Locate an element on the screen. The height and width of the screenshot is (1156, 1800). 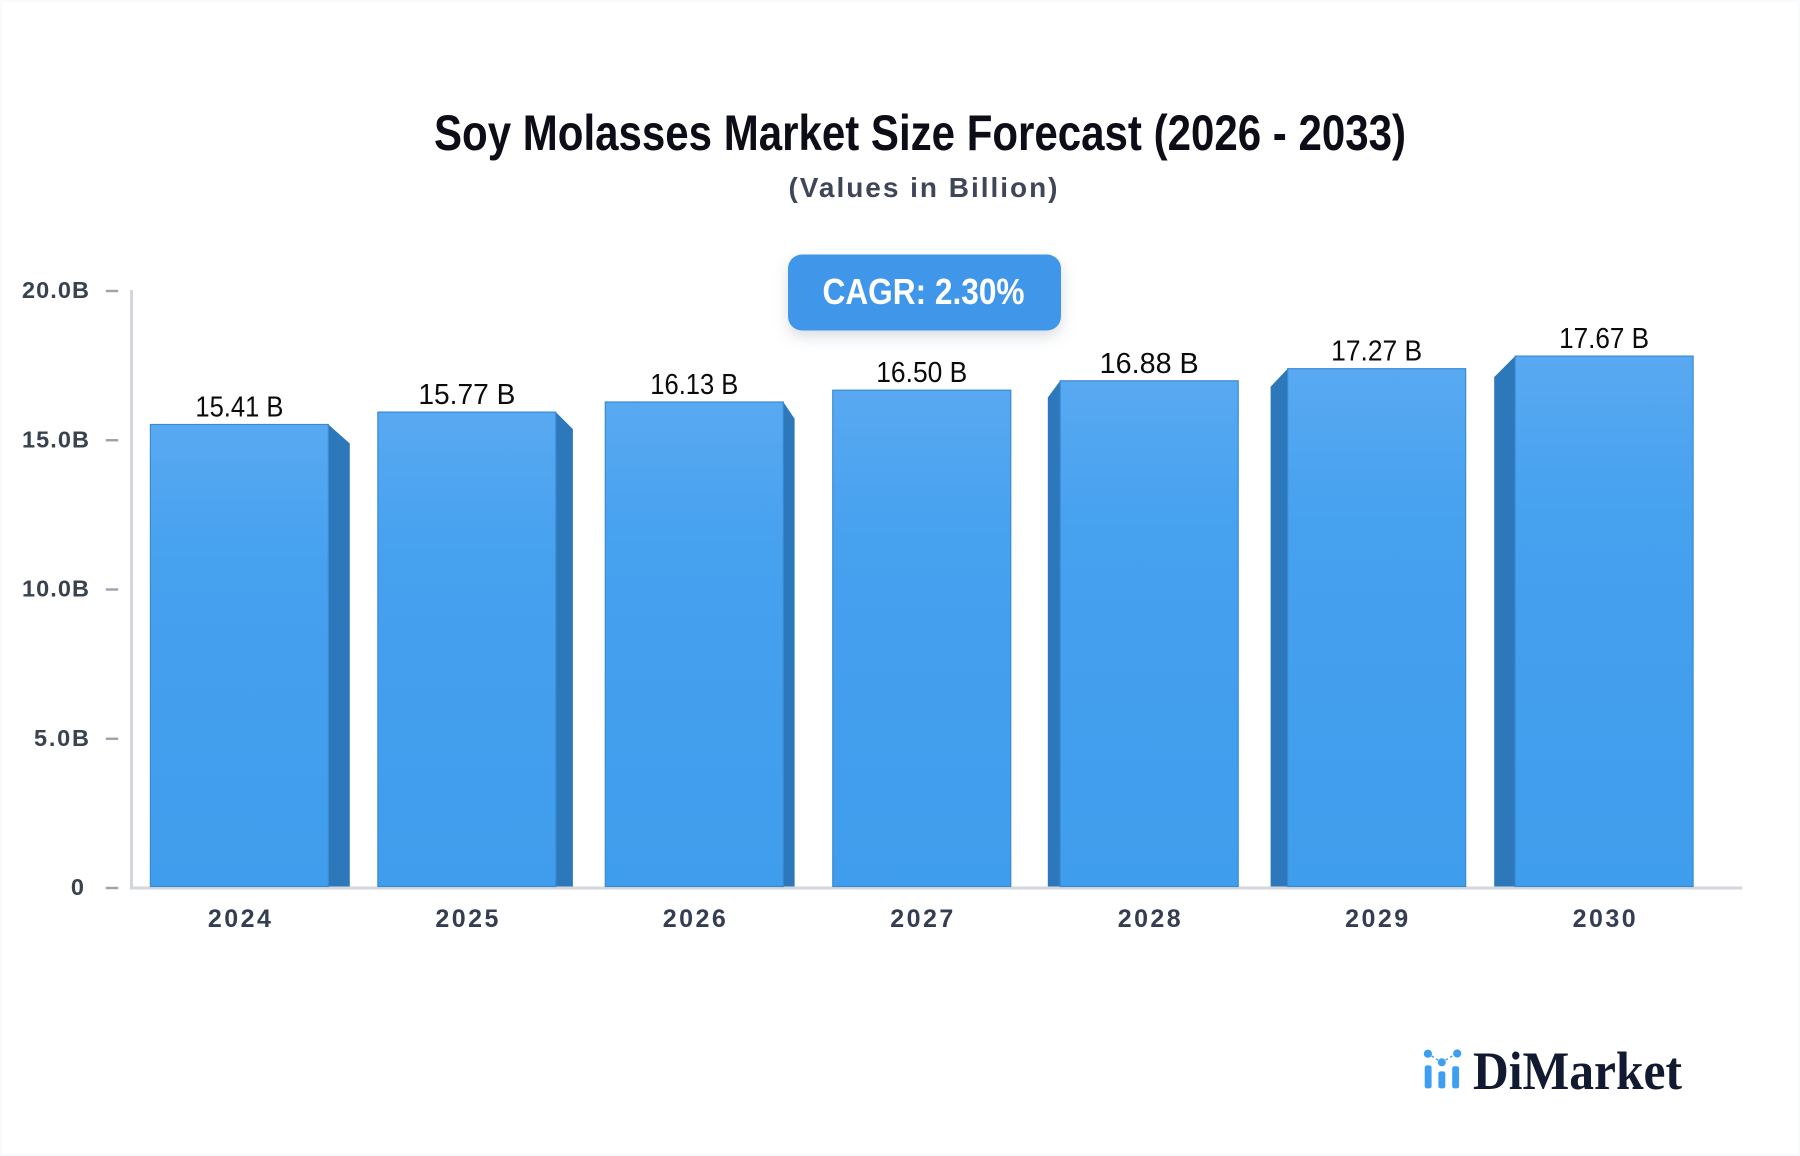
svg-text: 10.0B is located at coordinates (55, 589).